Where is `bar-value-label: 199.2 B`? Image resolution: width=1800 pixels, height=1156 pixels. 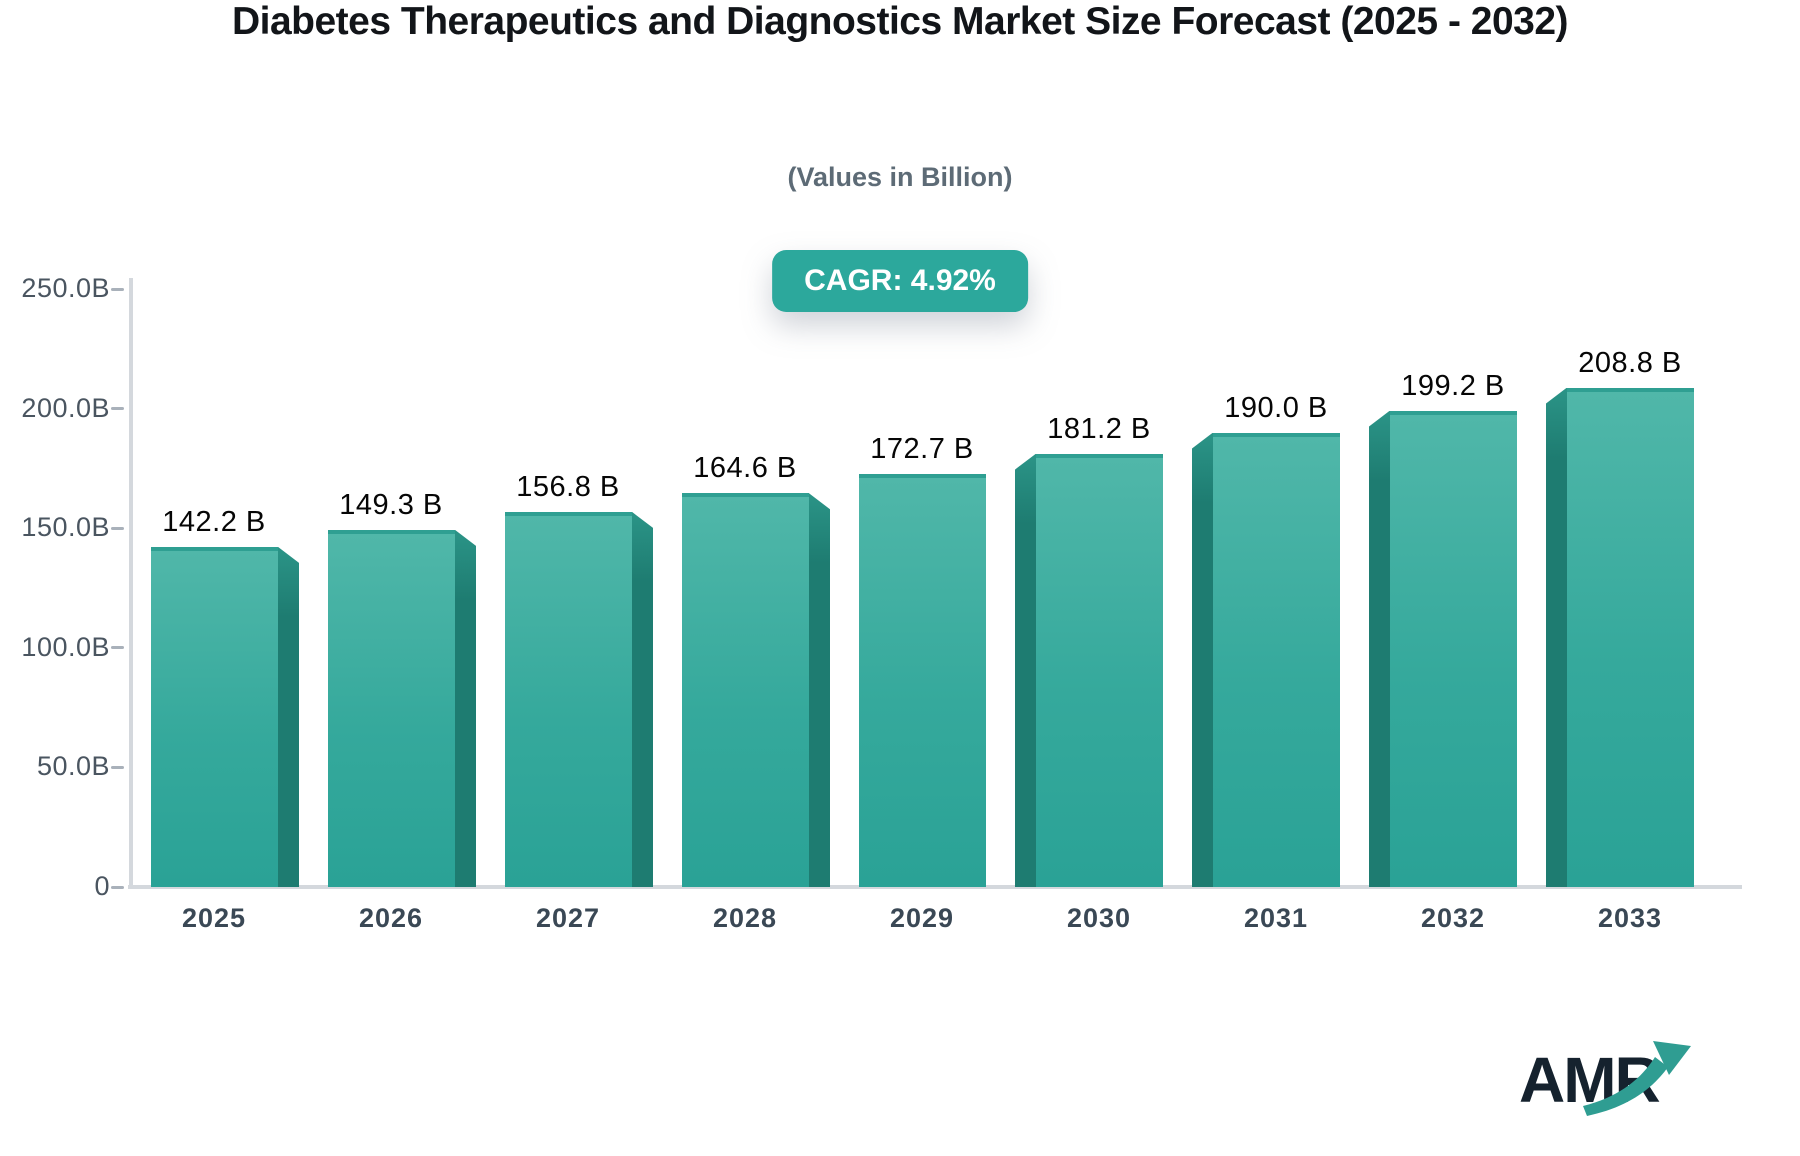 bar-value-label: 199.2 B is located at coordinates (1453, 385).